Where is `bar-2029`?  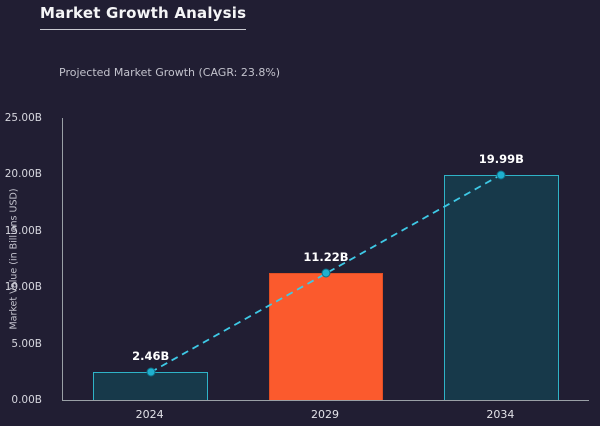
bar-2029 is located at coordinates (326, 336).